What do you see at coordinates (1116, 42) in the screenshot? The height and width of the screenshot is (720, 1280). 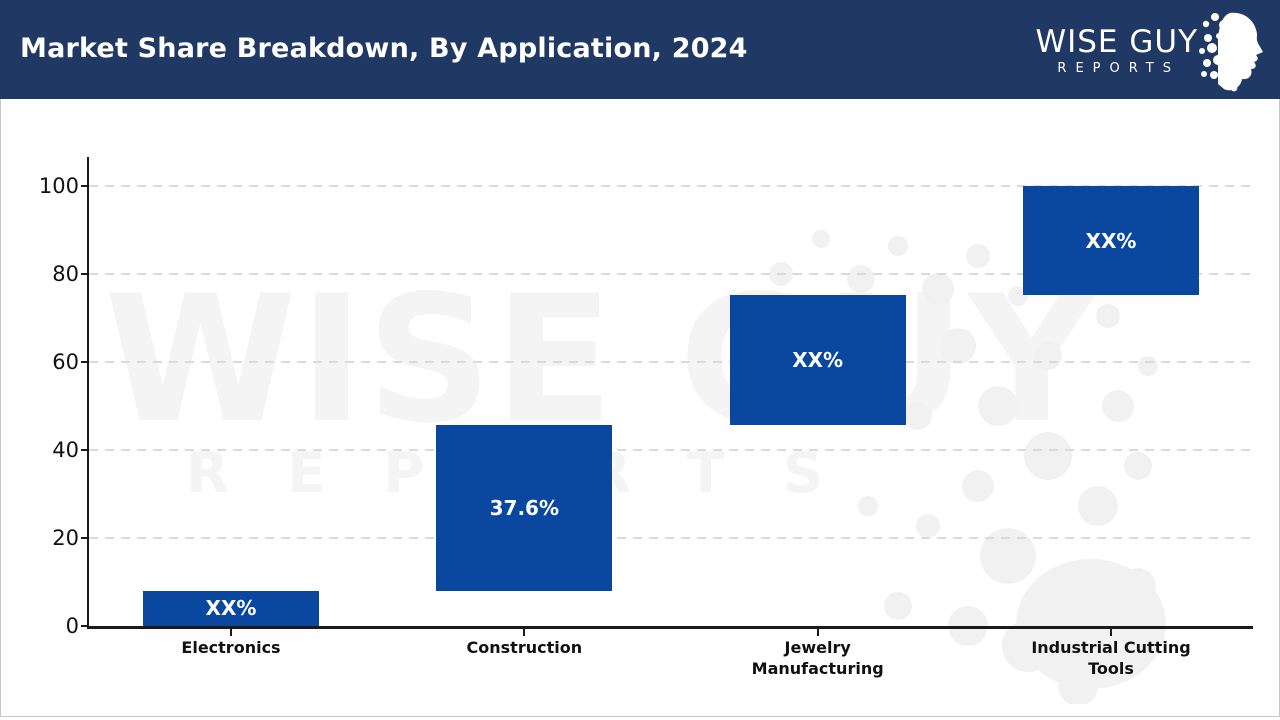 I see `logo-wordmark: WISE GUY` at bounding box center [1116, 42].